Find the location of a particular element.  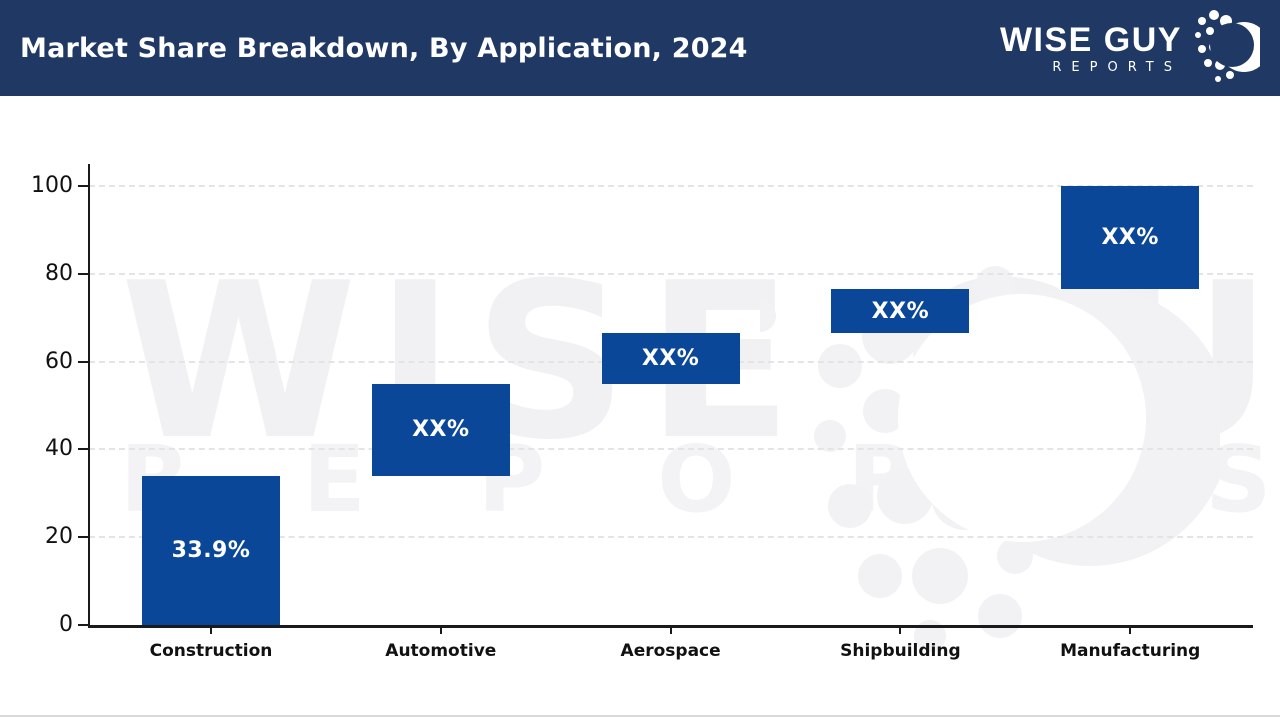

y-tick-label: 100 is located at coordinates (52, 185).